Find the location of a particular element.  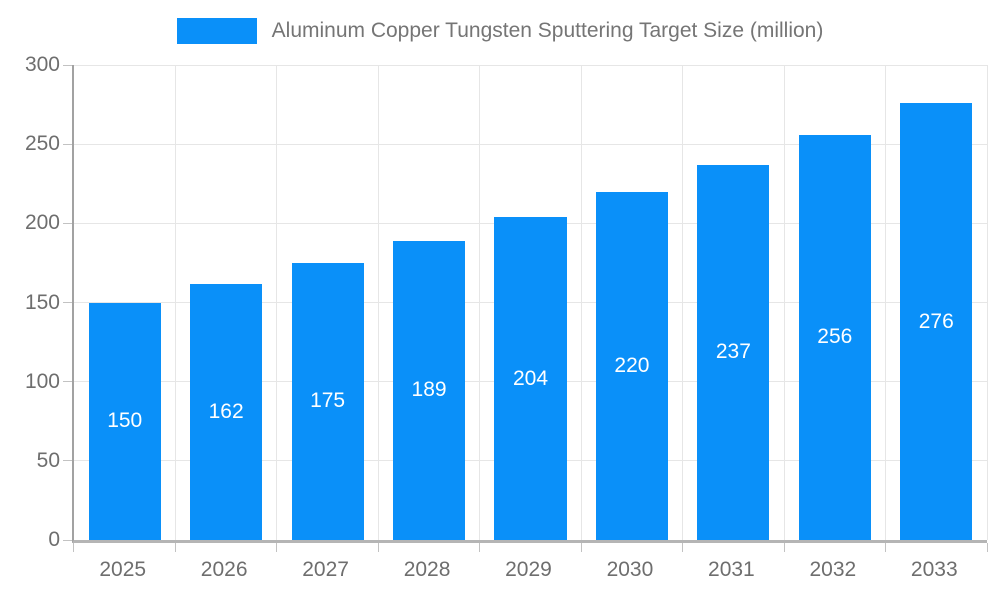

bar: 162 is located at coordinates (226, 411).